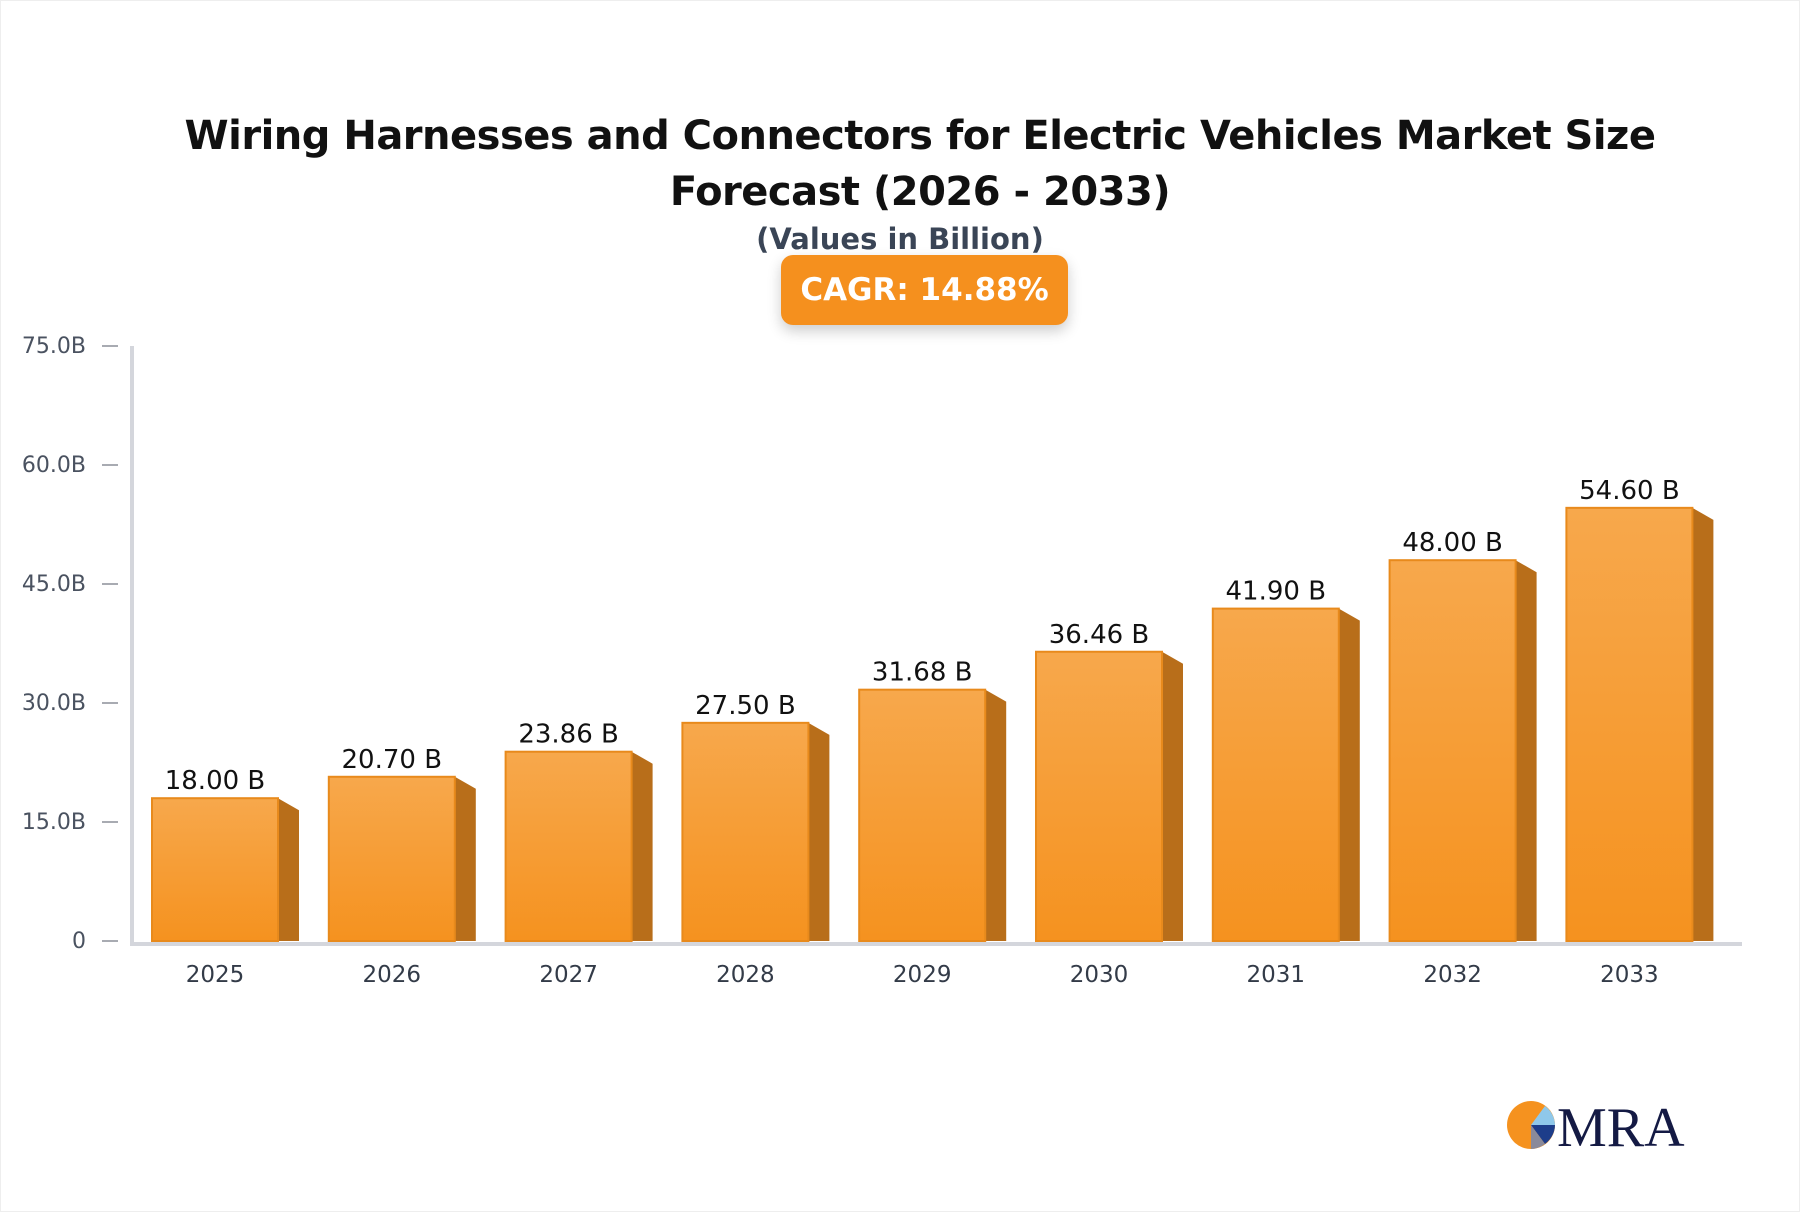 The width and height of the screenshot is (1800, 1212). Describe the element at coordinates (54, 584) in the screenshot. I see `y-tick-label: 45.0B` at that location.